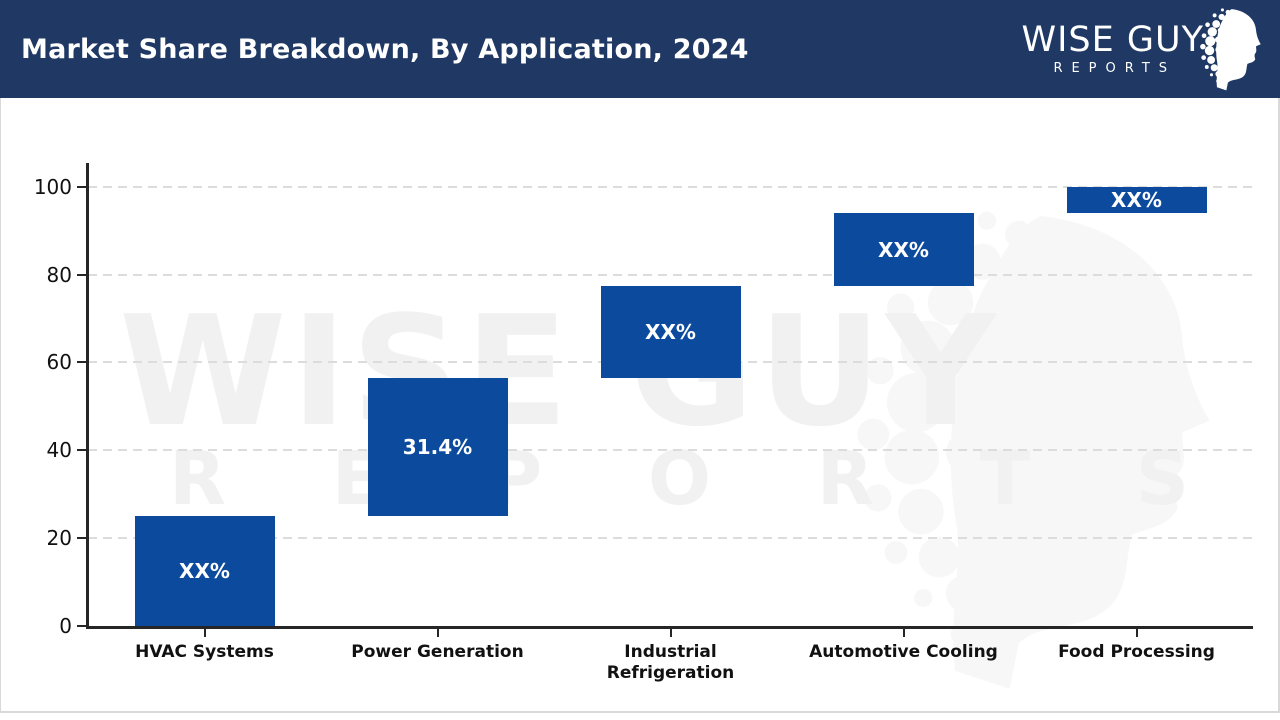 This screenshot has width=1280, height=720. Describe the element at coordinates (59, 362) in the screenshot. I see `y-tick-label-60: 60` at that location.